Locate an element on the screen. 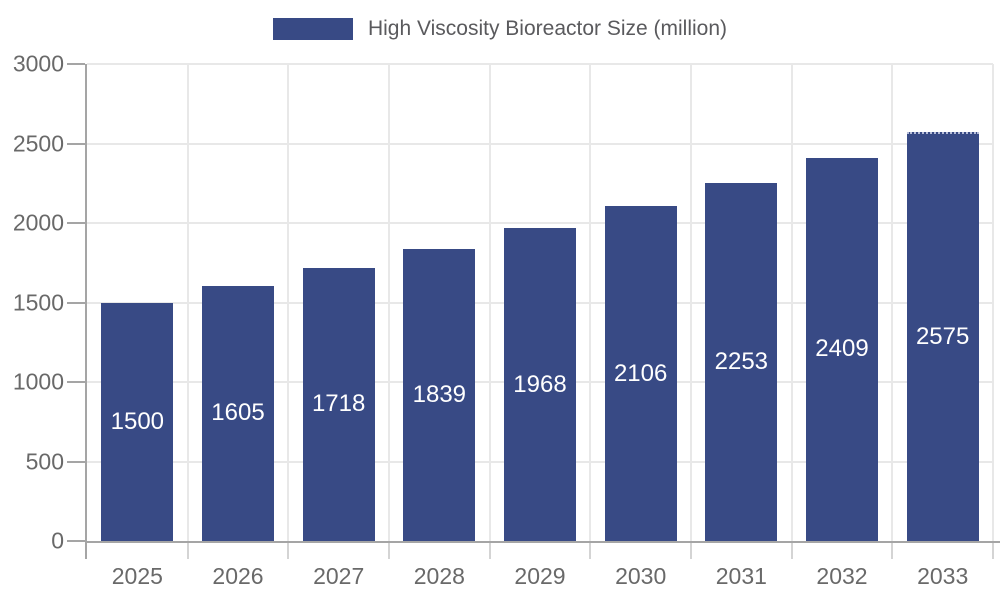 The width and height of the screenshot is (1000, 600). legend: High Viscosity Bioreactor Size (million) is located at coordinates (500, 29).